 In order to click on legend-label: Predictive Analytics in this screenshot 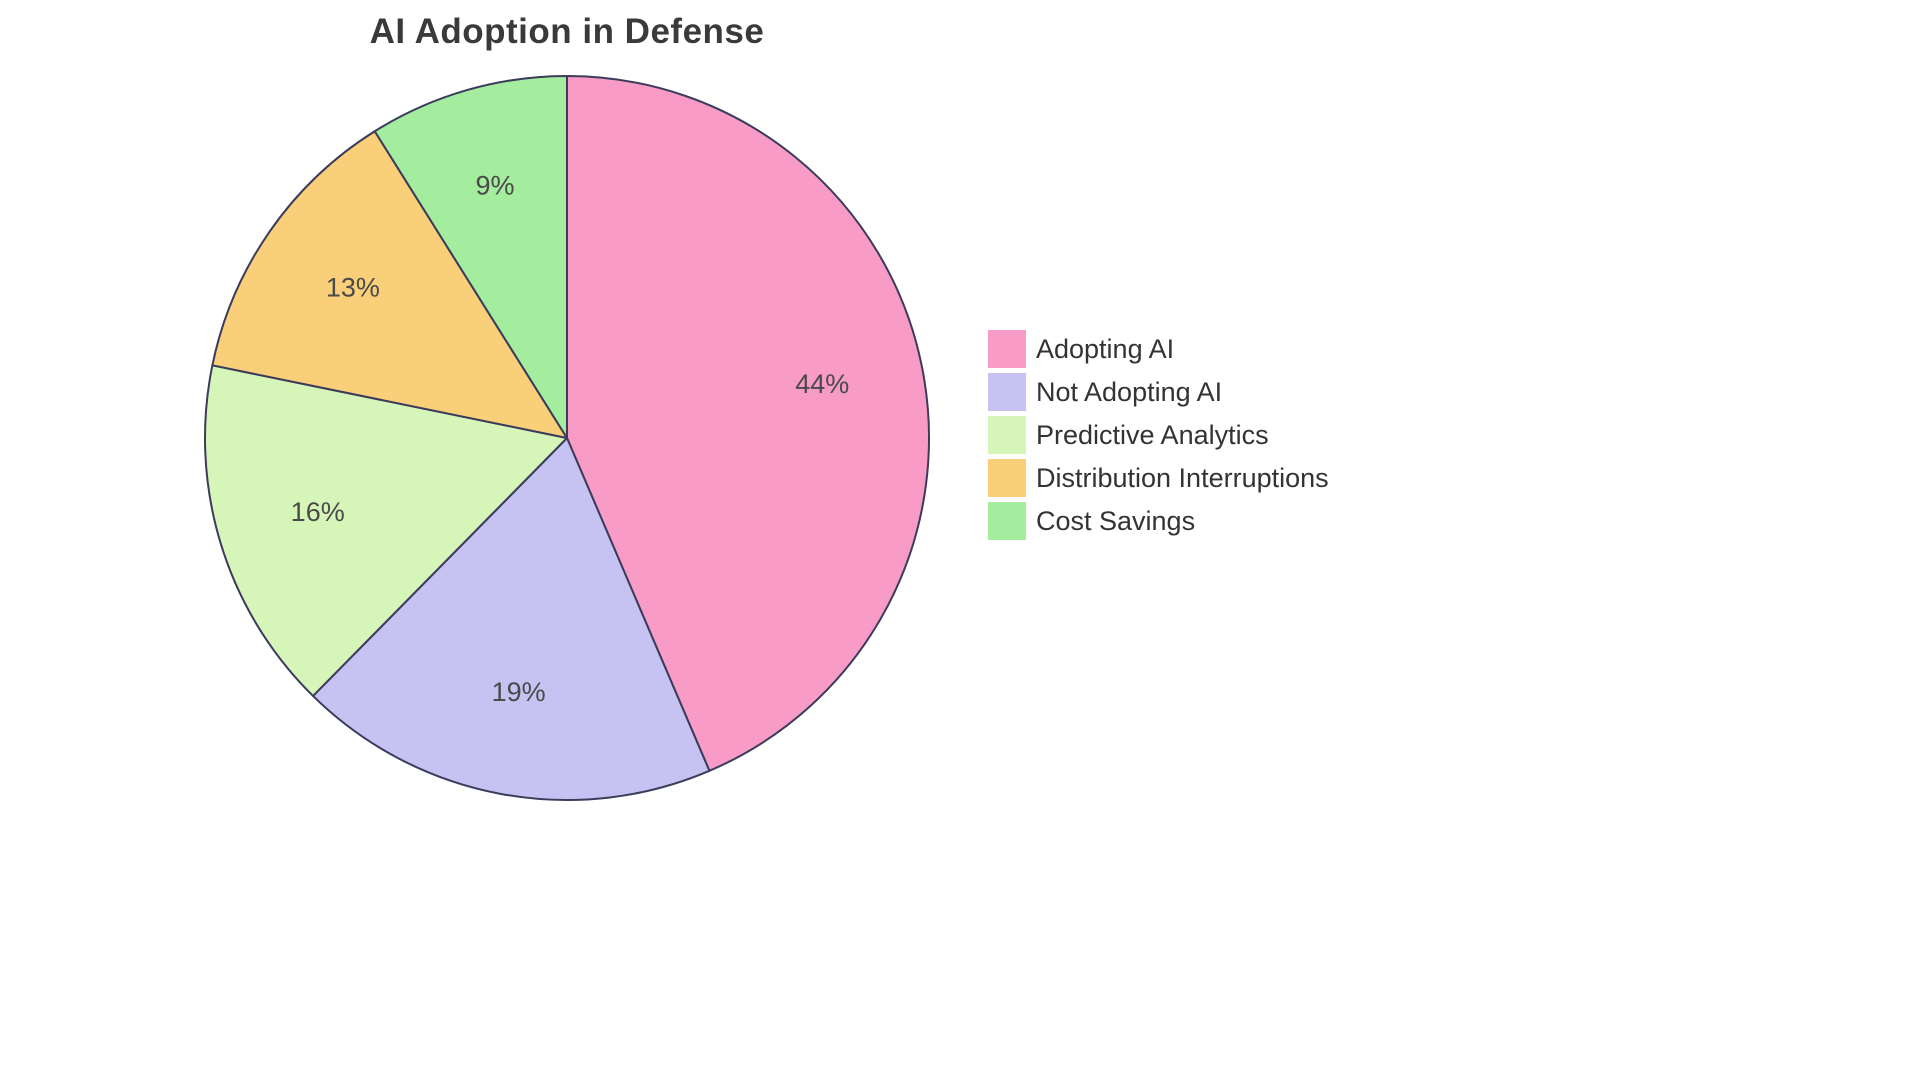, I will do `click(1152, 434)`.